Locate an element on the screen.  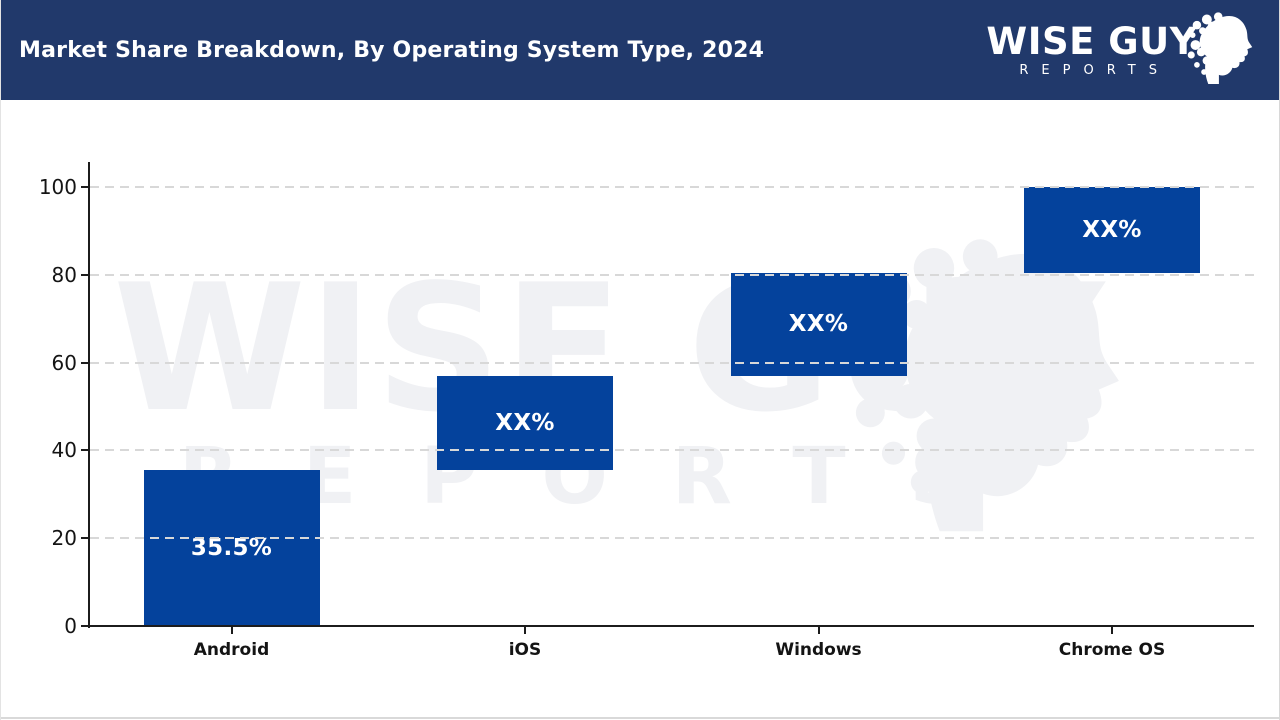
brand-logo: WISE GUY REPORTS is located at coordinates (1125, 50).